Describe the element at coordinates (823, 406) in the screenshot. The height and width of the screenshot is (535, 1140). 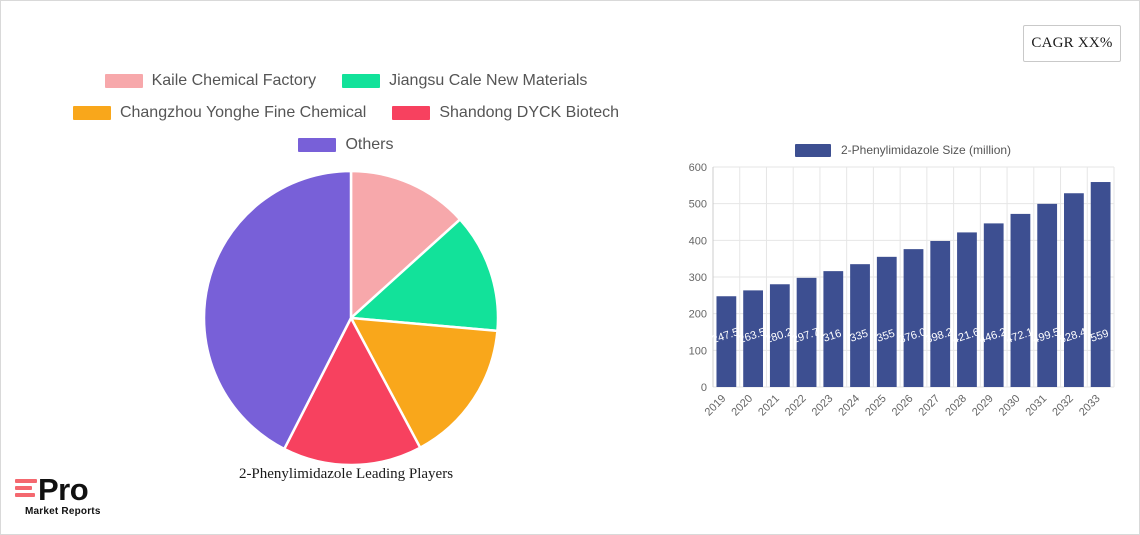
I see `x-axis-tick-label: 2023` at that location.